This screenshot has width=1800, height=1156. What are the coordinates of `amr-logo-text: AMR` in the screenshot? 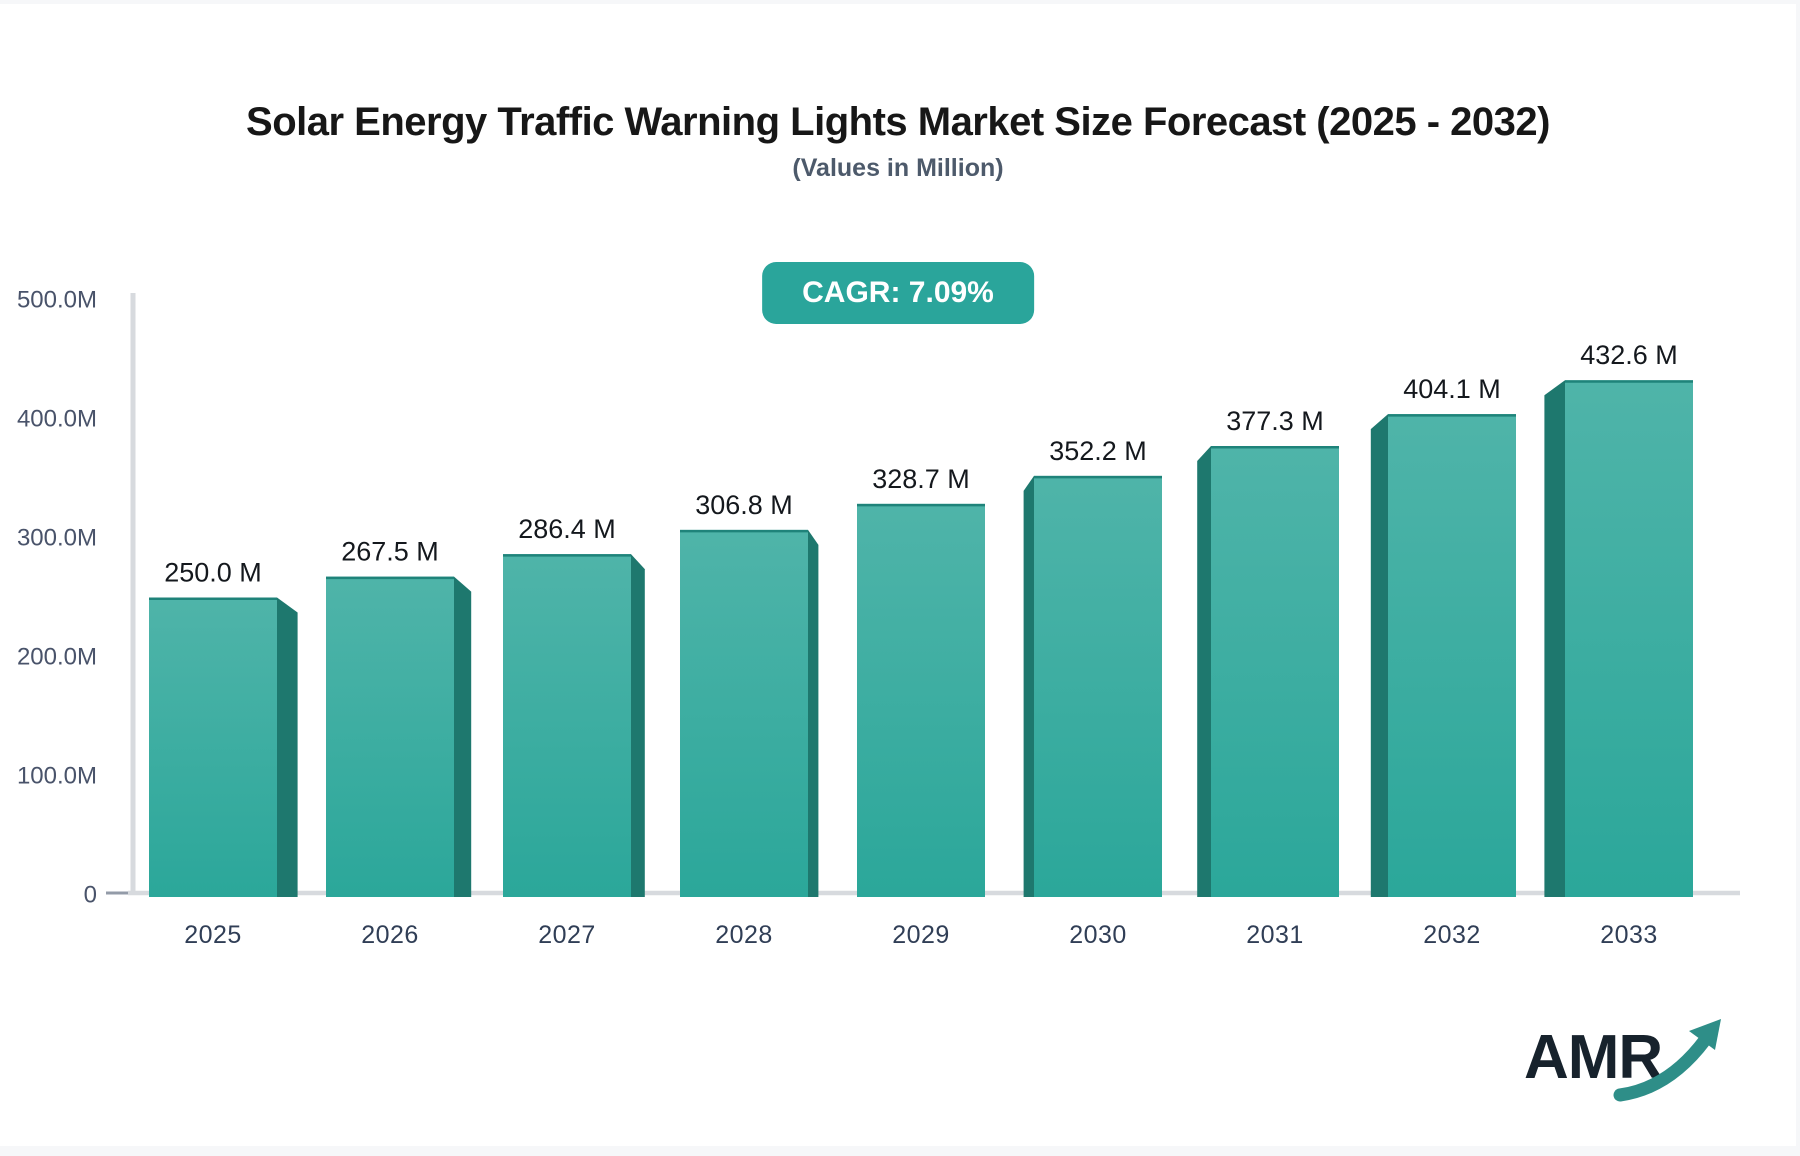 It's located at (1593, 1057).